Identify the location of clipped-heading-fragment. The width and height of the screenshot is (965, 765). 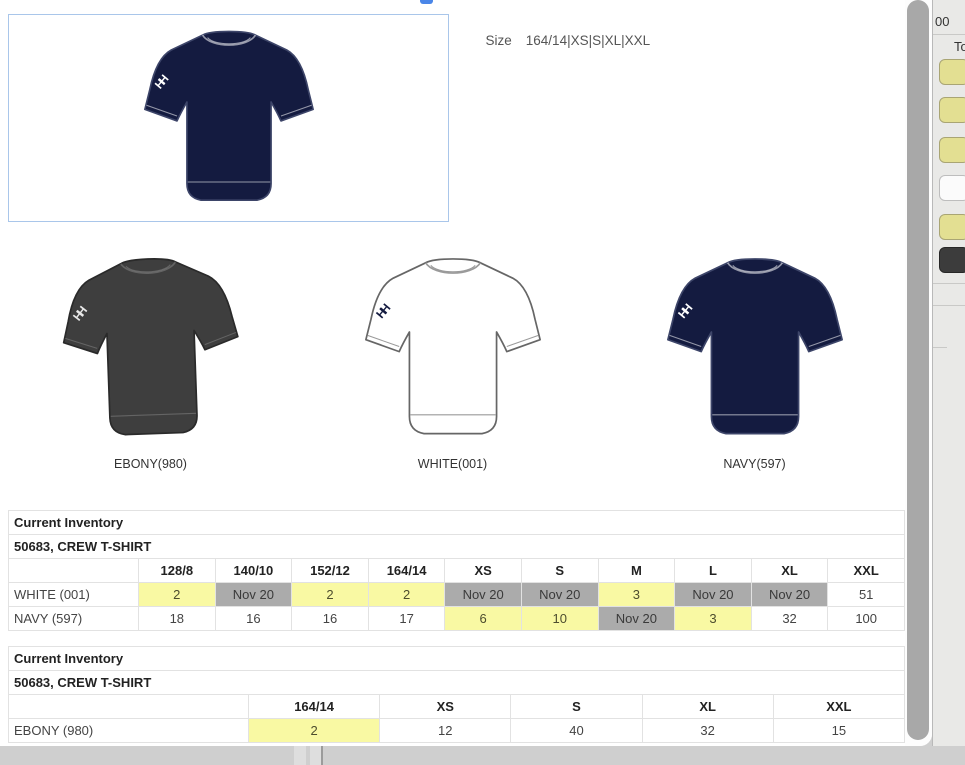
(426, 2).